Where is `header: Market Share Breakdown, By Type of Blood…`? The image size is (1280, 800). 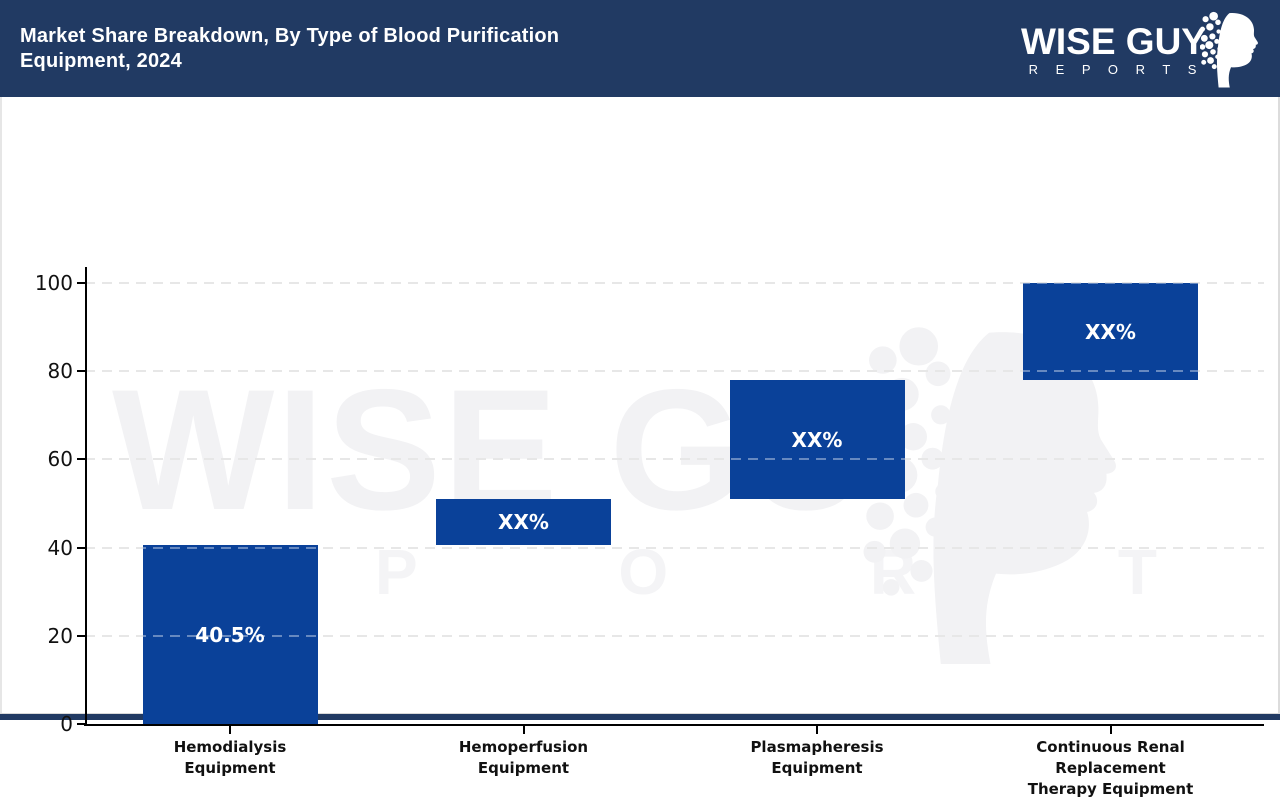
header: Market Share Breakdown, By Type of Blood… is located at coordinates (640, 48).